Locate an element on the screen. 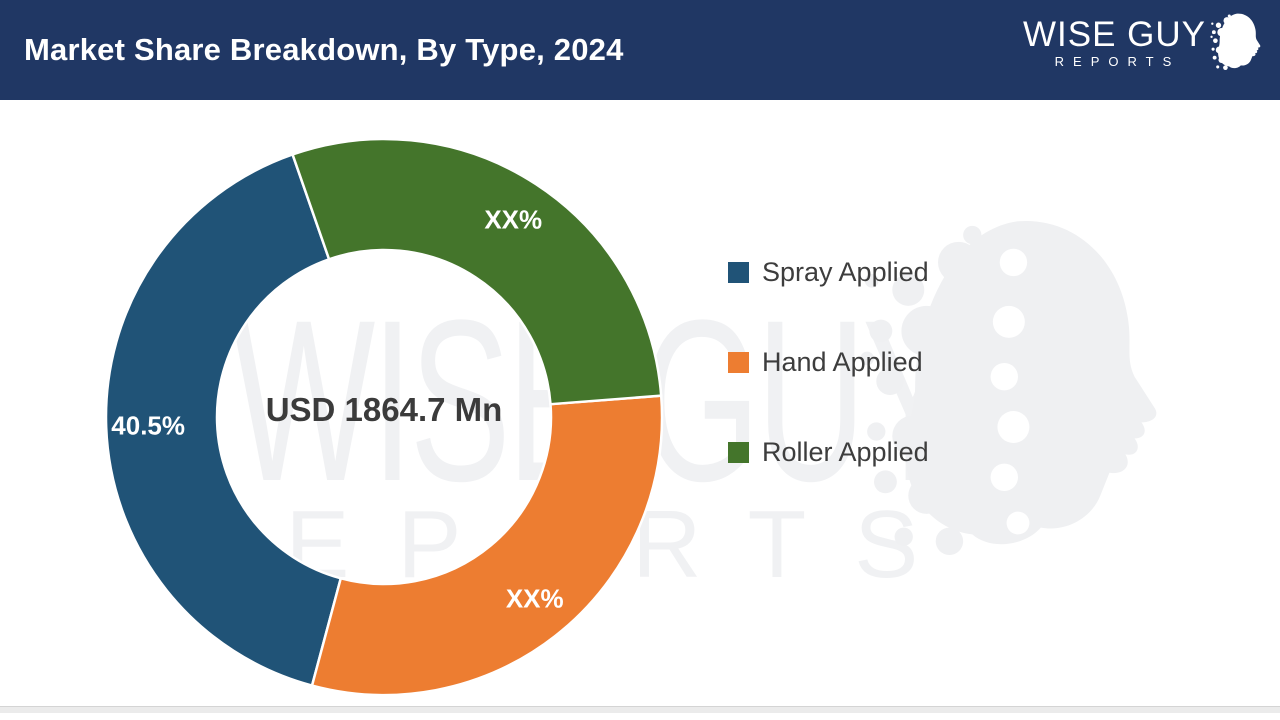  legend-item: Hand Applied is located at coordinates (828, 362).